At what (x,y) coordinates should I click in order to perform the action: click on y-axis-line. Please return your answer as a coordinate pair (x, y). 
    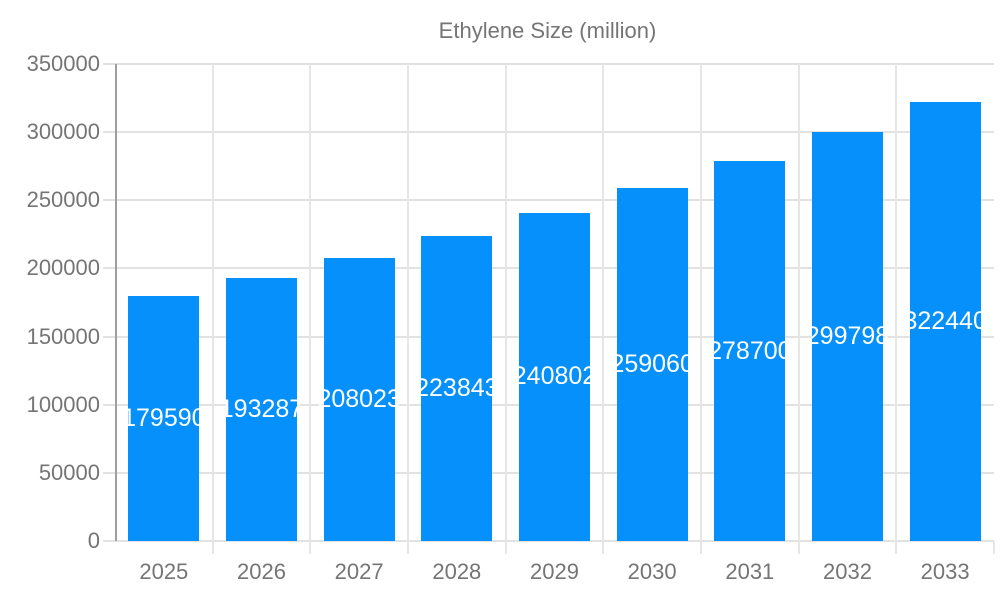
    Looking at the image, I should click on (116, 302).